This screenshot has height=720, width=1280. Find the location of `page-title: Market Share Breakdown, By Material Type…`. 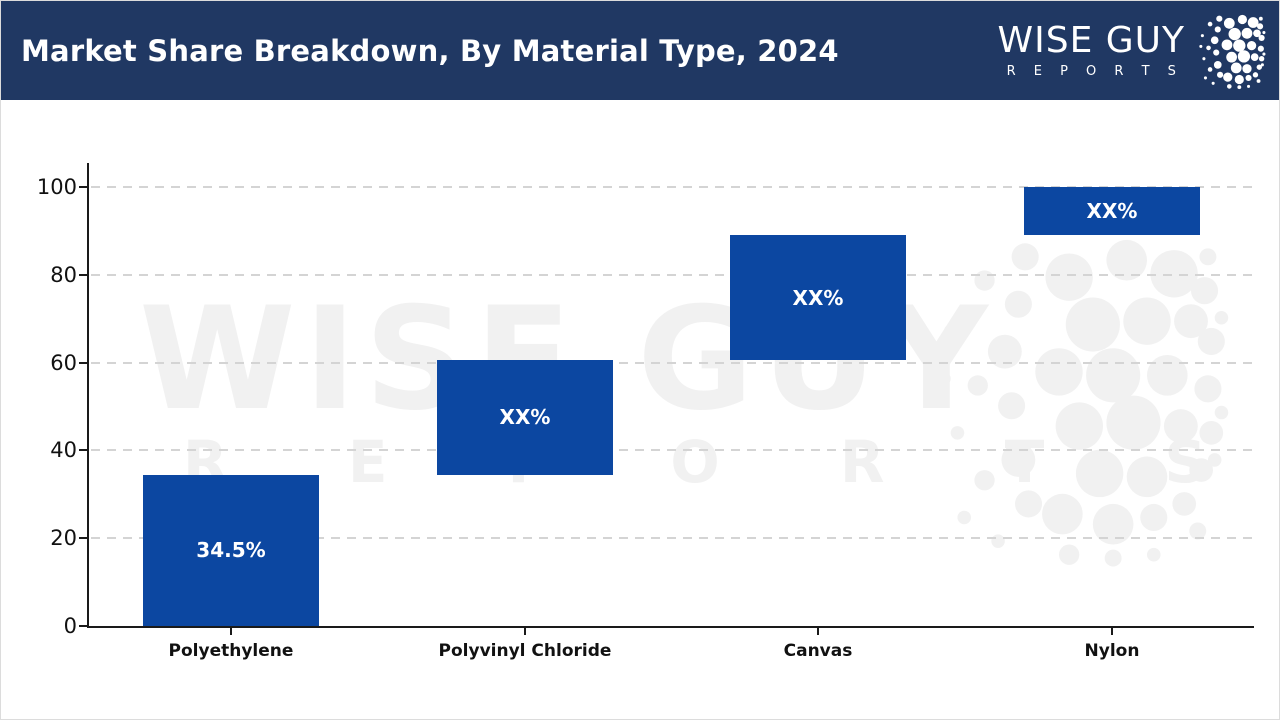

page-title: Market Share Breakdown, By Material Type… is located at coordinates (430, 50).